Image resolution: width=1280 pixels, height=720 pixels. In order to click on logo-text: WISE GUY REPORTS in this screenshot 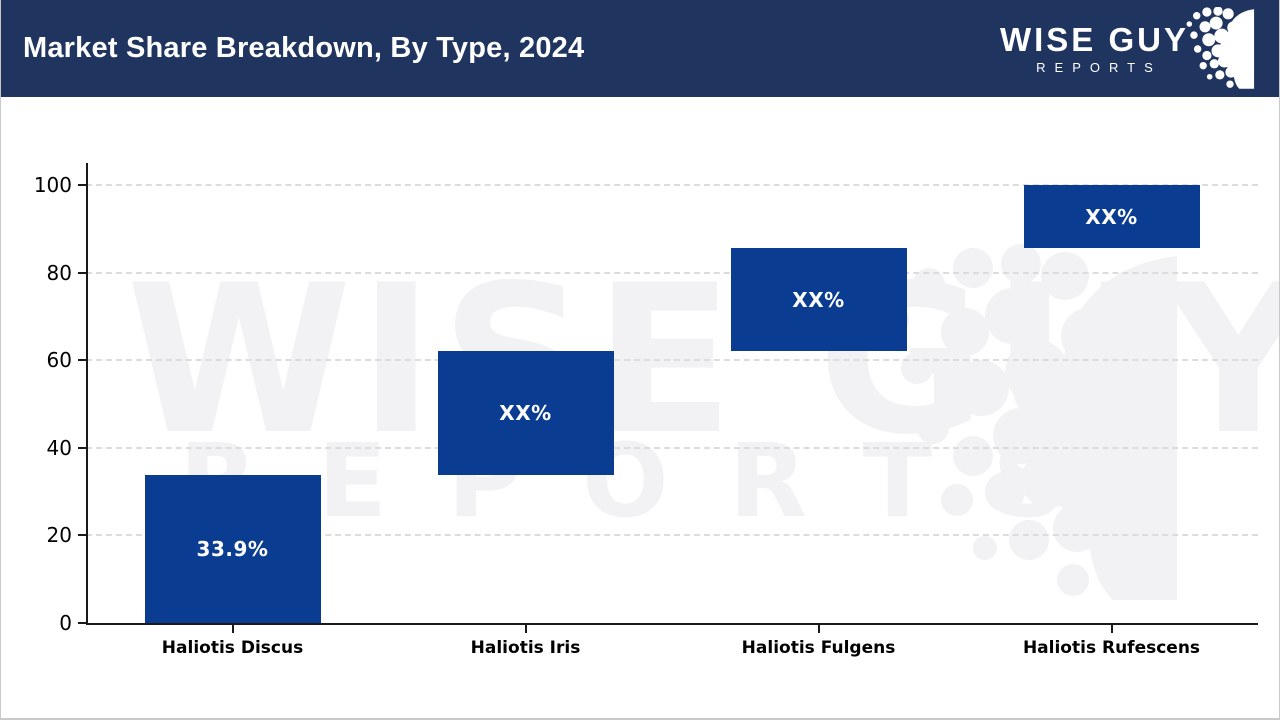, I will do `click(1094, 48)`.